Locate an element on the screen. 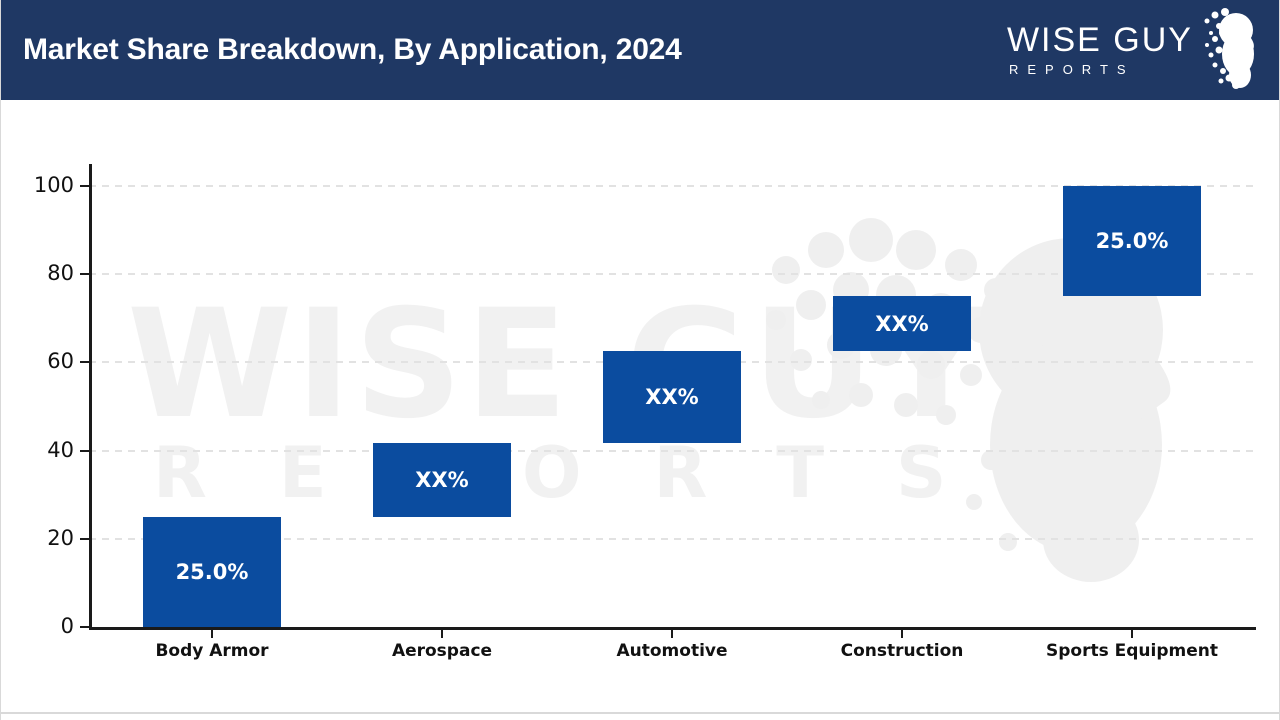 The width and height of the screenshot is (1280, 720). y-tick-label: 20 is located at coordinates (60, 537).